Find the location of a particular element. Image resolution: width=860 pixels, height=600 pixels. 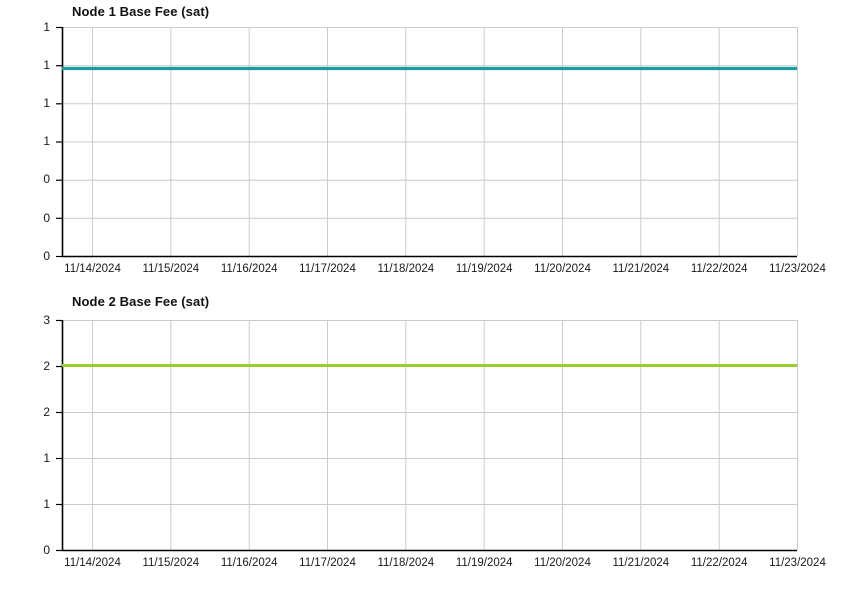

x-tick-label-node-2-1: 11/15/2024 is located at coordinates (171, 563).